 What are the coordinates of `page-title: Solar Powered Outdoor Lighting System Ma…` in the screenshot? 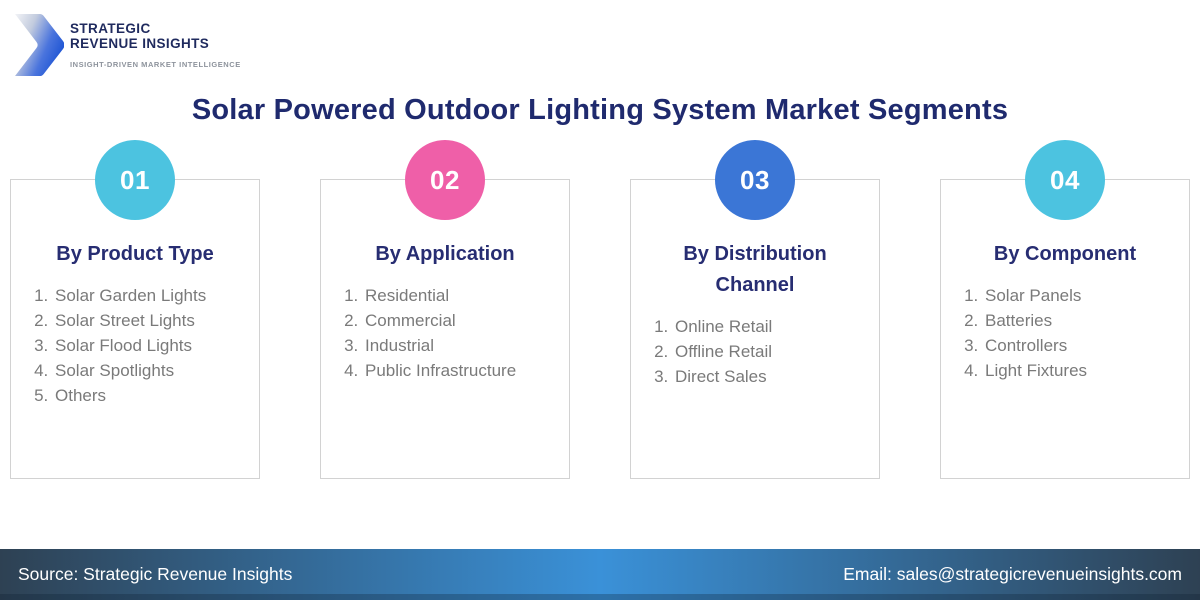 It's located at (600, 110).